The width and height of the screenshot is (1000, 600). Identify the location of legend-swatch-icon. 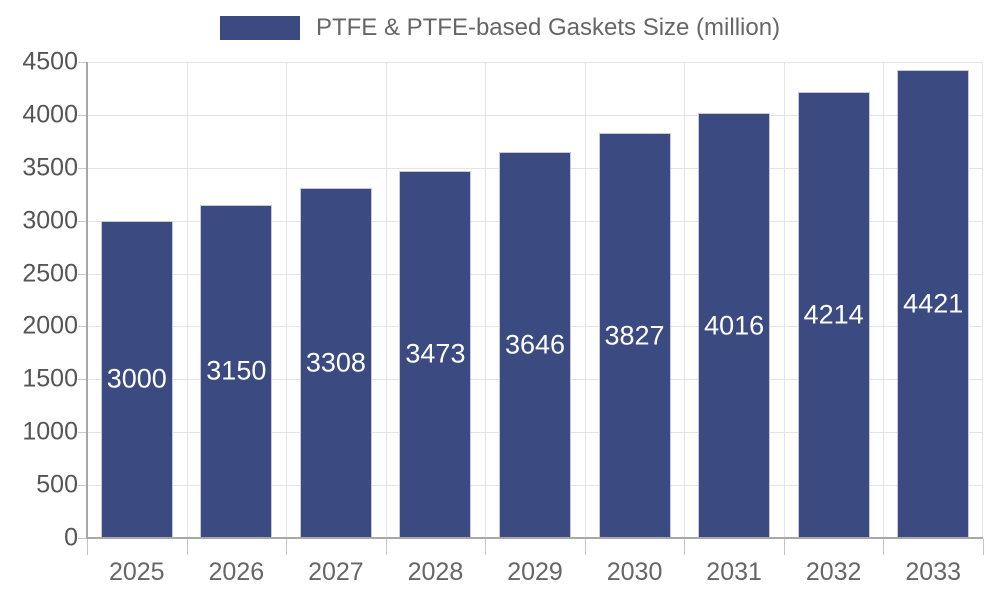
(259, 28).